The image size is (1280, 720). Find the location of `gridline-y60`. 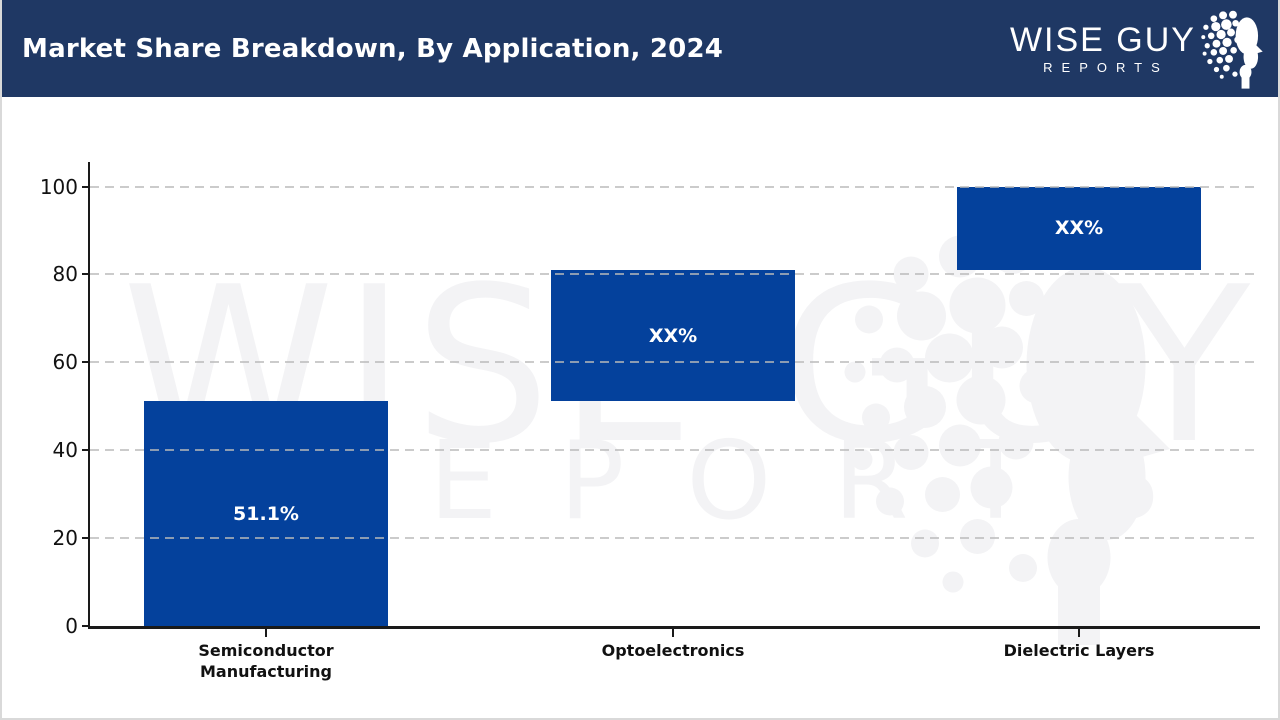

gridline-y60 is located at coordinates (674, 362).